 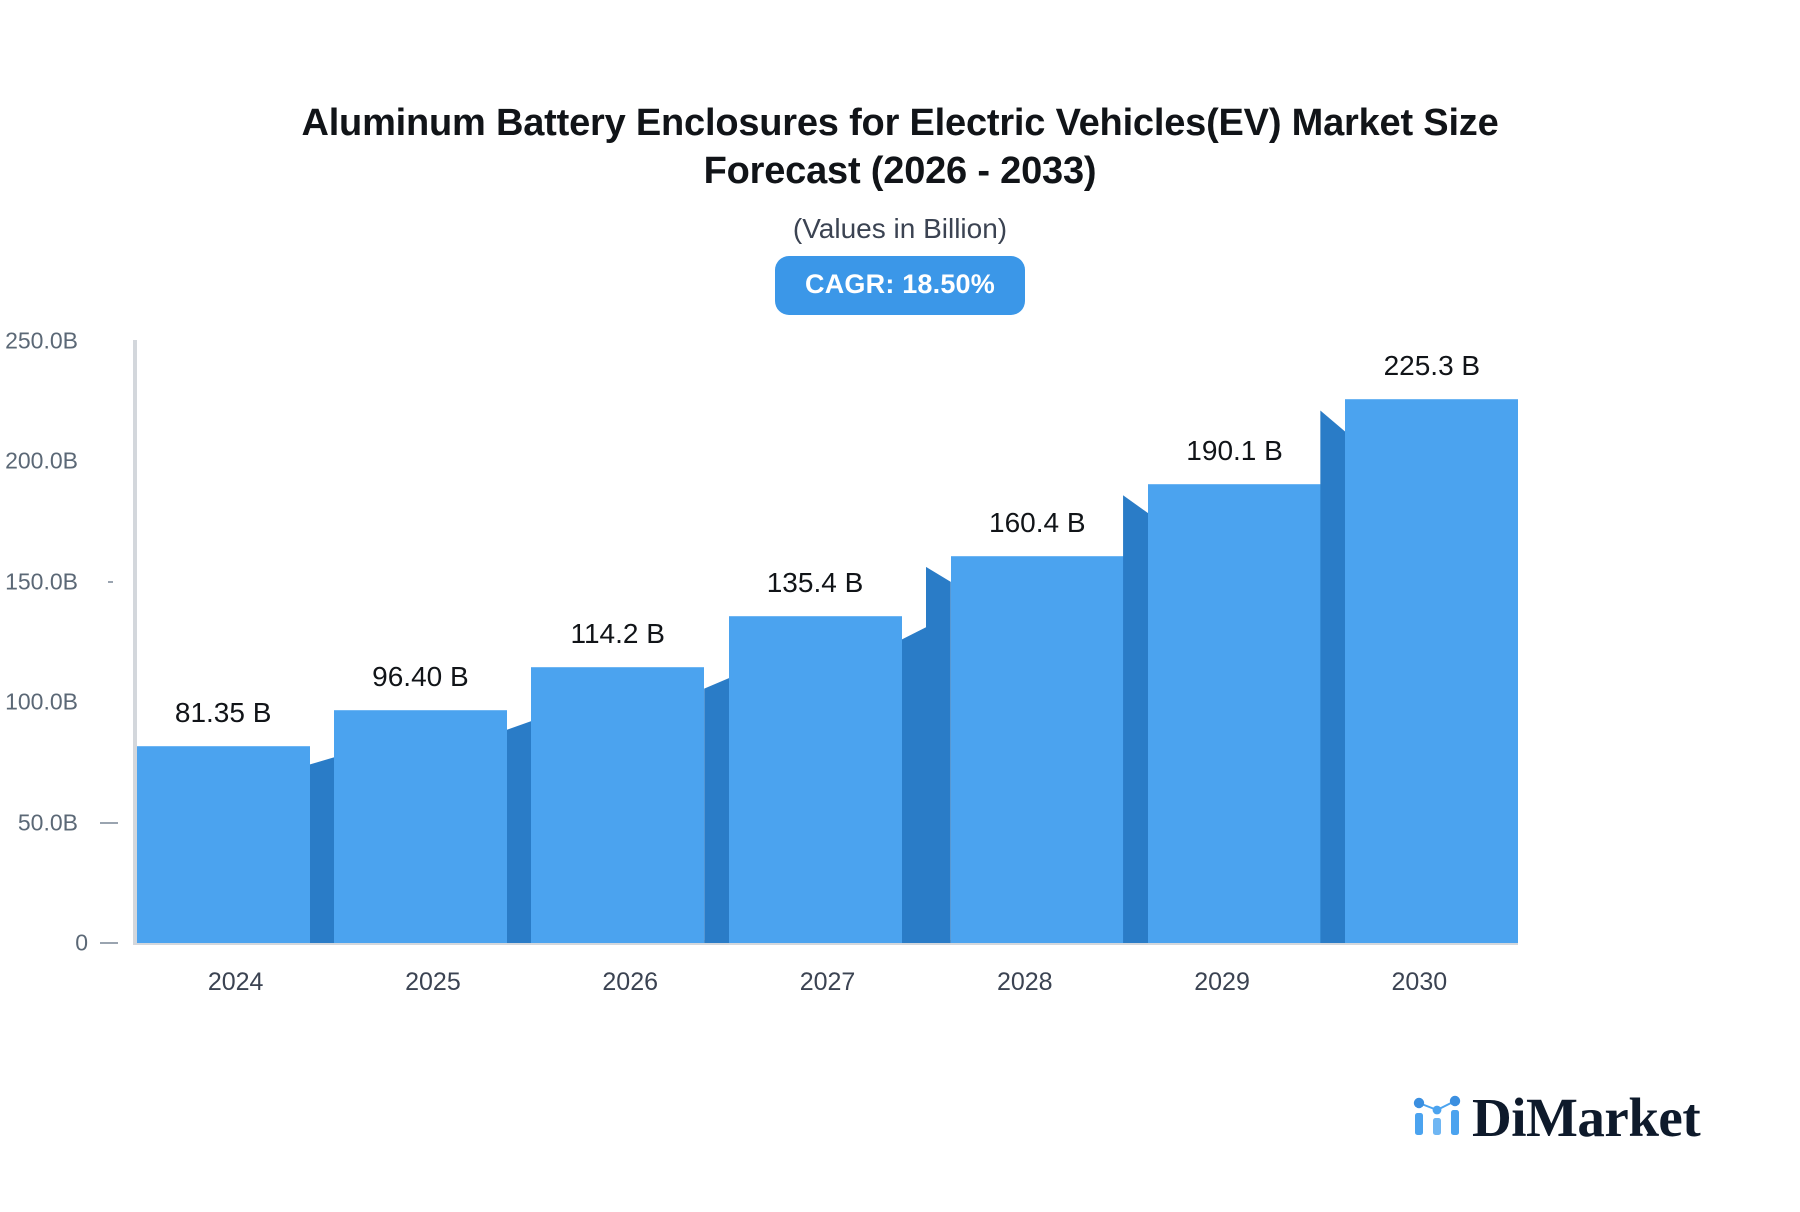 What do you see at coordinates (1234, 451) in the screenshot?
I see `bar-value-label: 190.1 B` at bounding box center [1234, 451].